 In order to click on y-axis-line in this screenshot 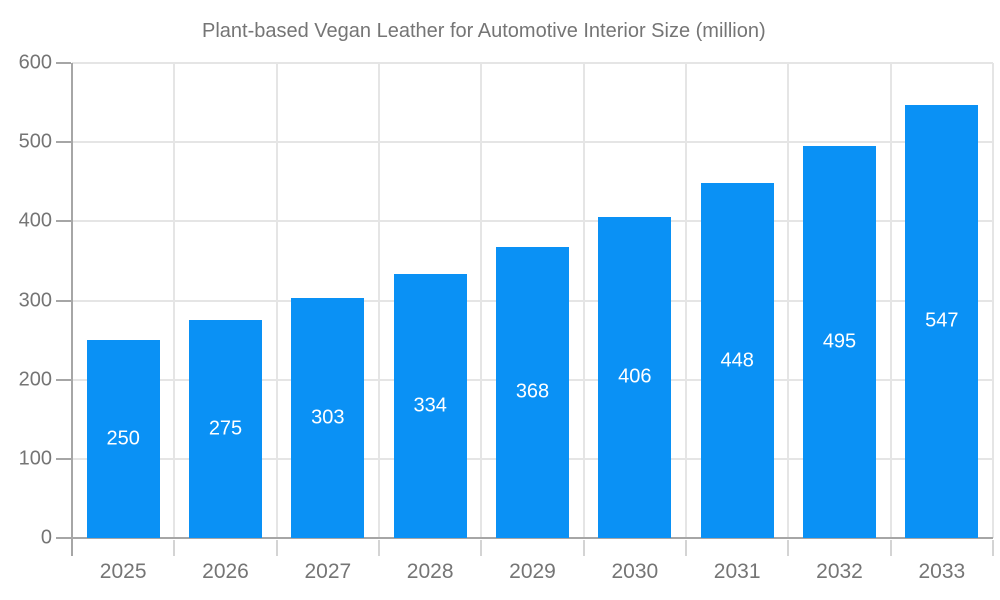, I will do `click(72, 309)`.